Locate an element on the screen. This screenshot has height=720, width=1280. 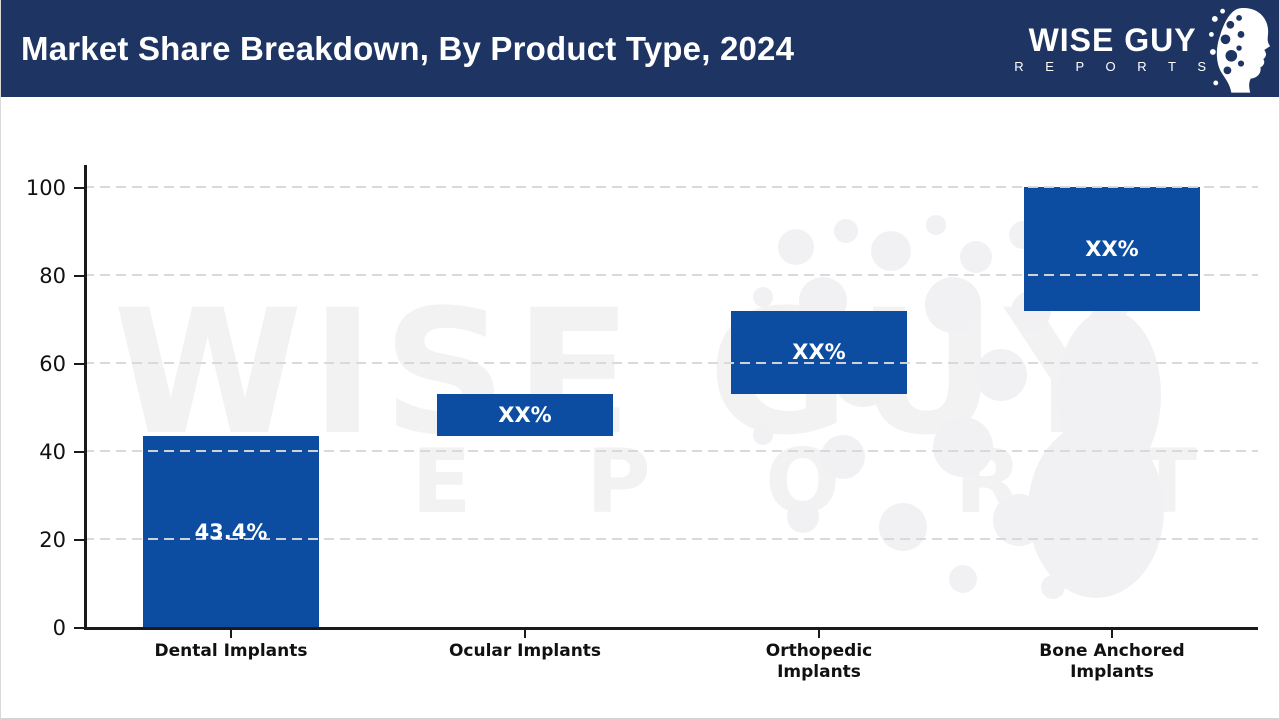
bar-ocular-implants is located at coordinates (525, 415).